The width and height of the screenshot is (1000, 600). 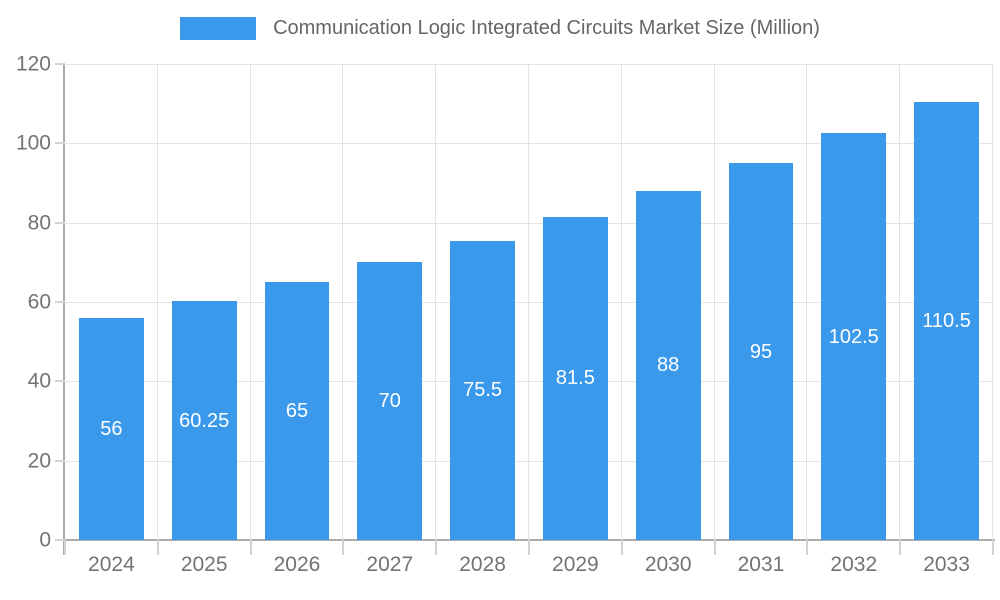 I want to click on y-axis-label: 0, so click(x=45, y=540).